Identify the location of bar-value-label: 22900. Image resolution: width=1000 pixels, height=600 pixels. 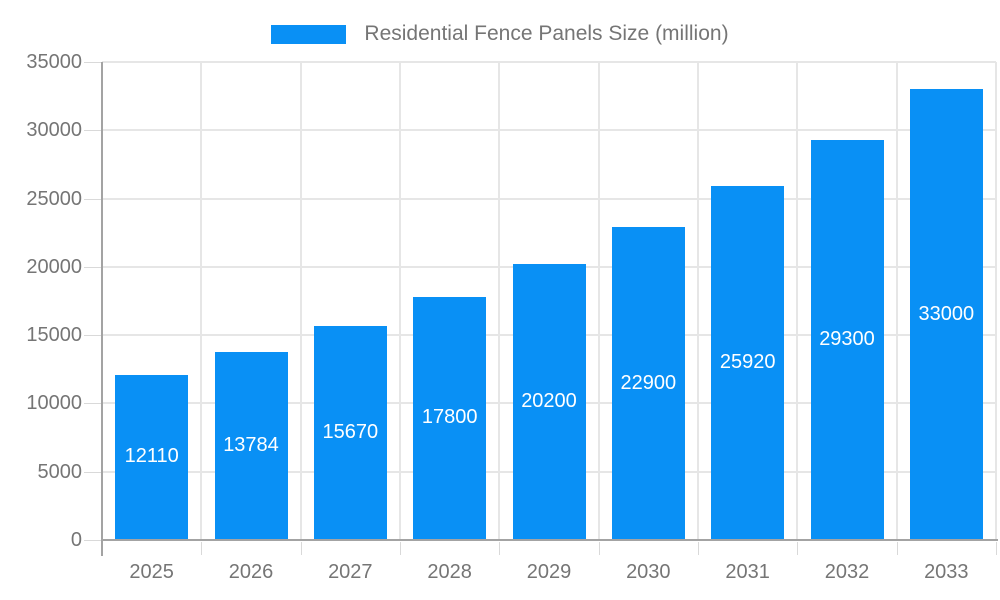
(648, 382).